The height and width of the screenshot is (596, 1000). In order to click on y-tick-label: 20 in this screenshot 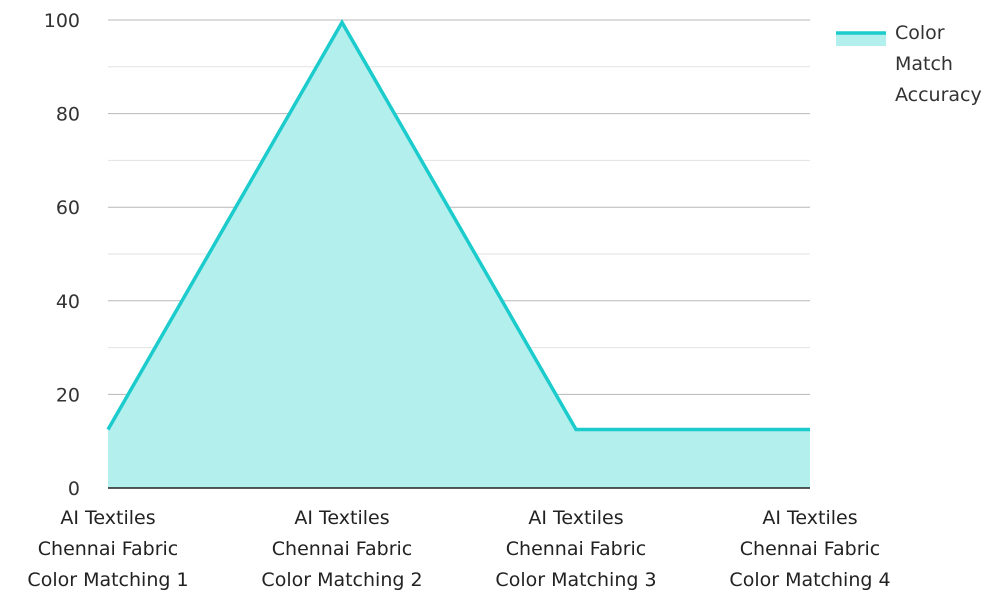, I will do `click(68, 395)`.